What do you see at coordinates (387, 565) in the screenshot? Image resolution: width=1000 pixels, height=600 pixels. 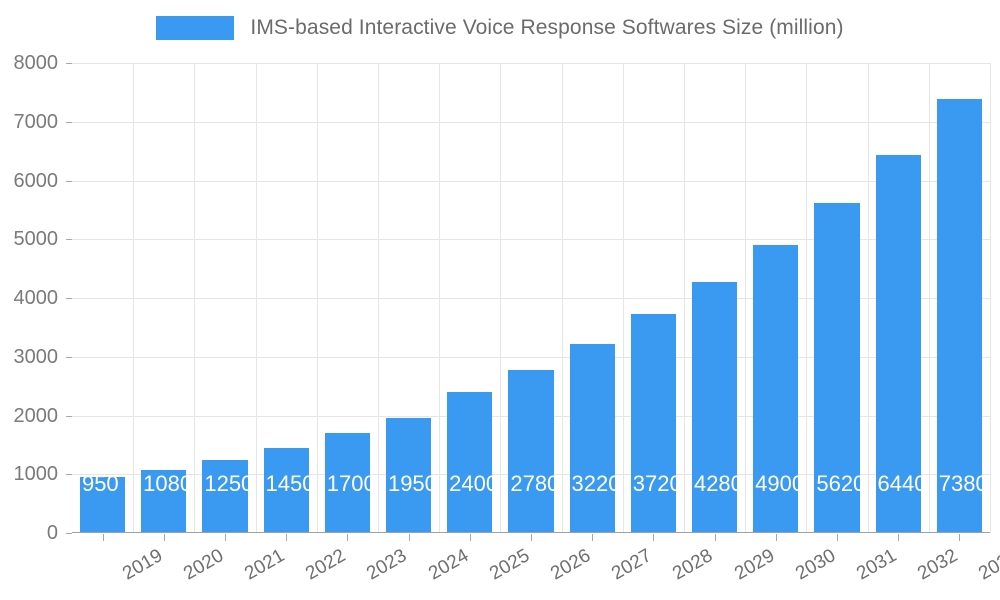 I see `x-axis-tick-label: 2023` at bounding box center [387, 565].